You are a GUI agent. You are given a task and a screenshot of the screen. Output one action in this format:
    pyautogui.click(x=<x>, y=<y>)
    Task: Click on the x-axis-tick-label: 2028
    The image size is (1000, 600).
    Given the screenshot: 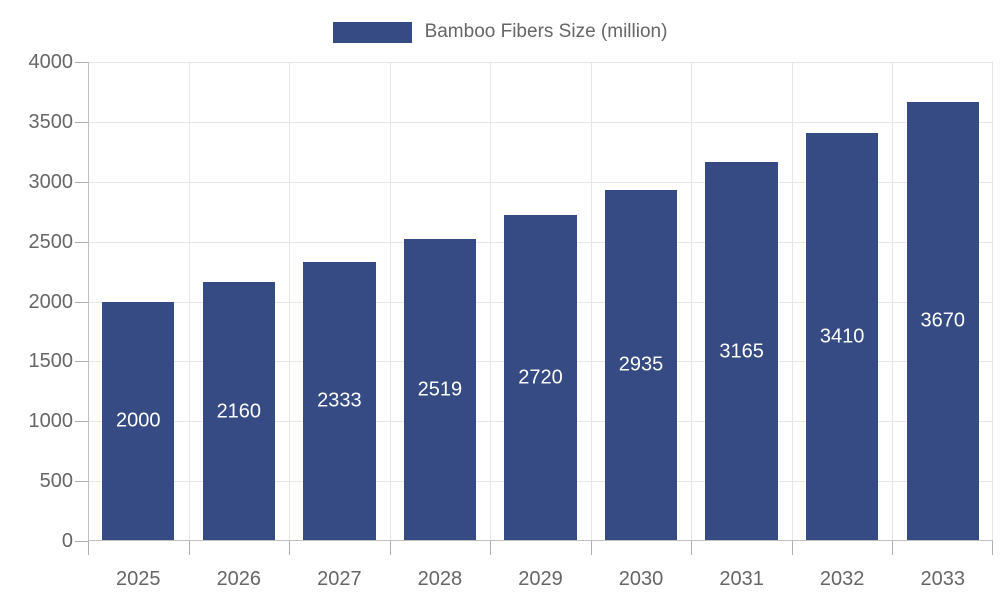 What is the action you would take?
    pyautogui.click(x=440, y=579)
    